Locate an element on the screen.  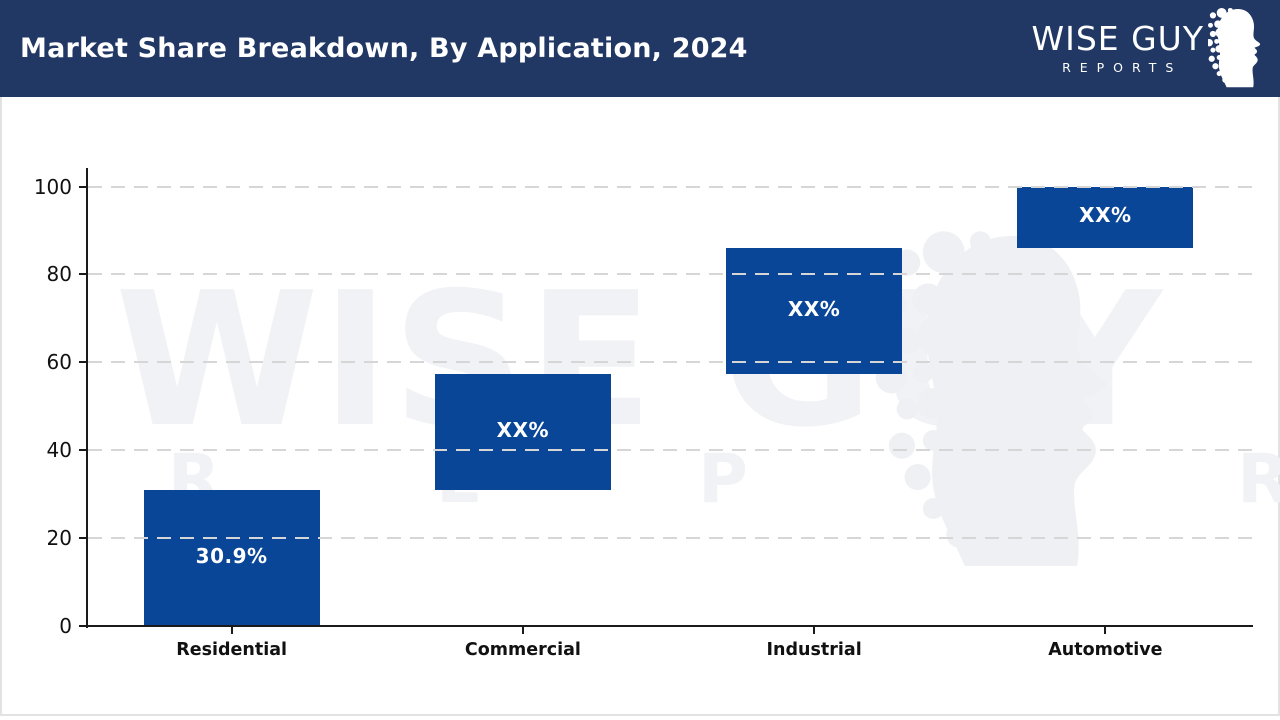
brand-logo: WISE GUY REPORTS is located at coordinates (1150, 48).